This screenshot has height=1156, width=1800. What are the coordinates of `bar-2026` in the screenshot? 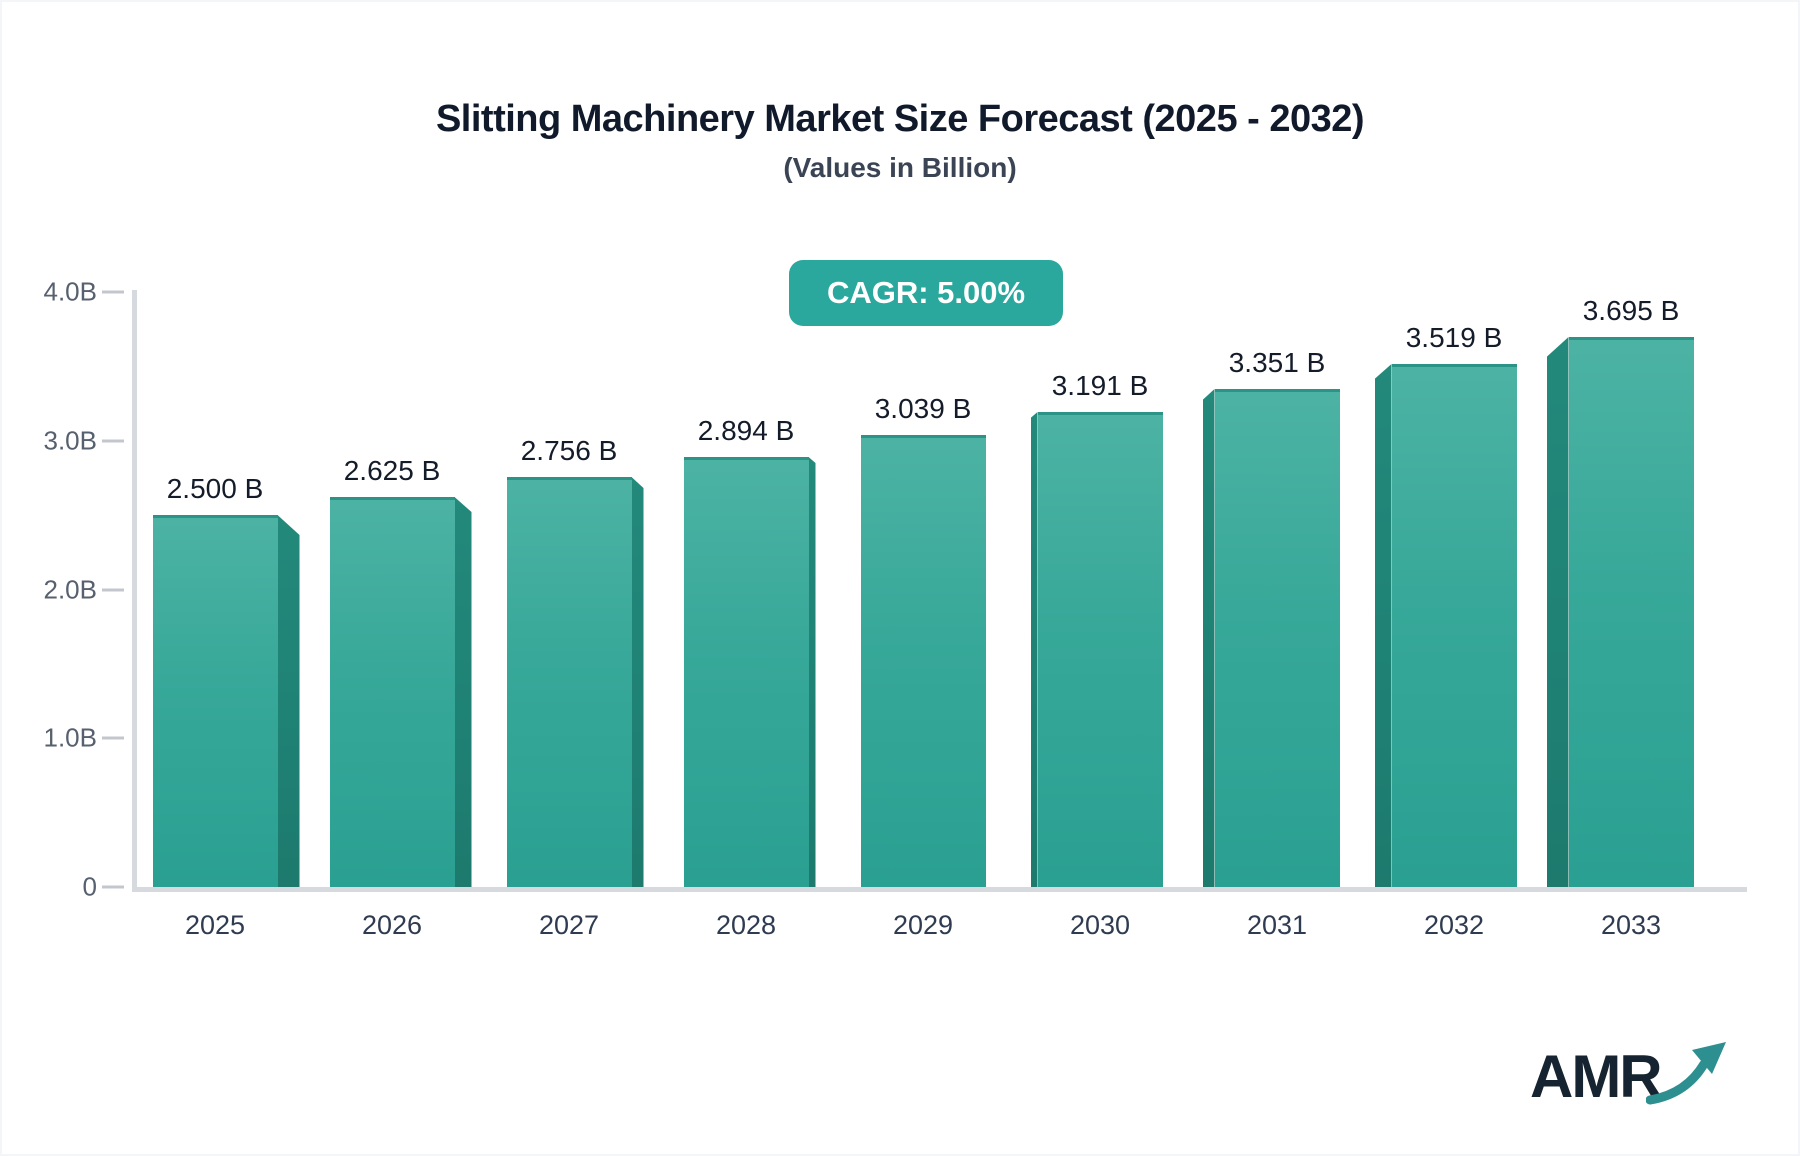 It's located at (392, 692).